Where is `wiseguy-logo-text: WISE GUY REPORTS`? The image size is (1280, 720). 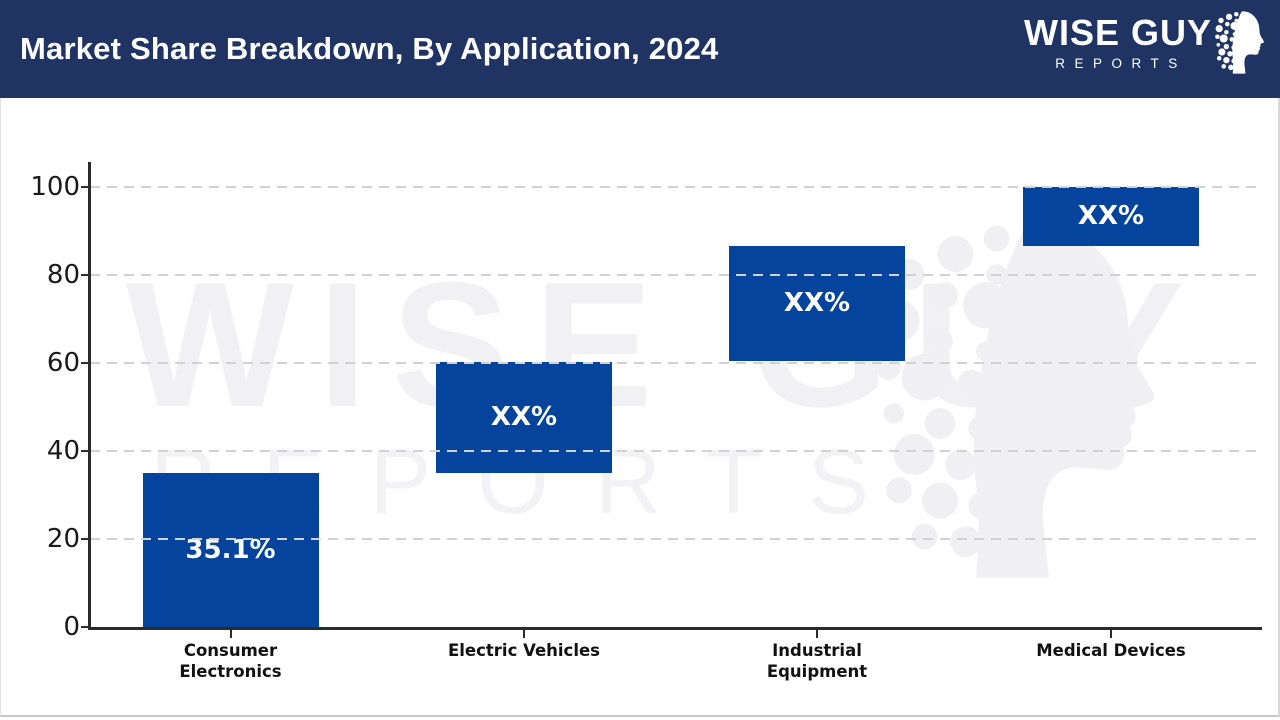 wiseguy-logo-text: WISE GUY REPORTS is located at coordinates (1117, 42).